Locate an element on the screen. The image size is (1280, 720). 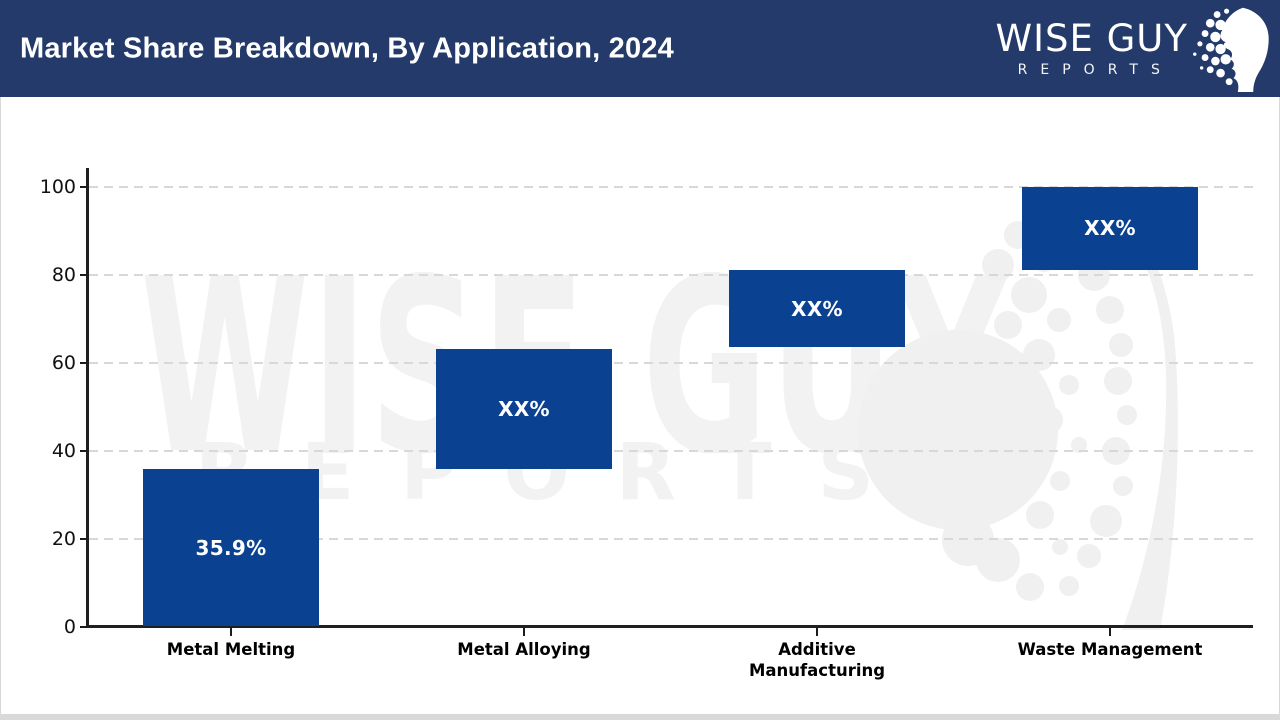
bar-metal-alloying: XX% is located at coordinates (524, 409).